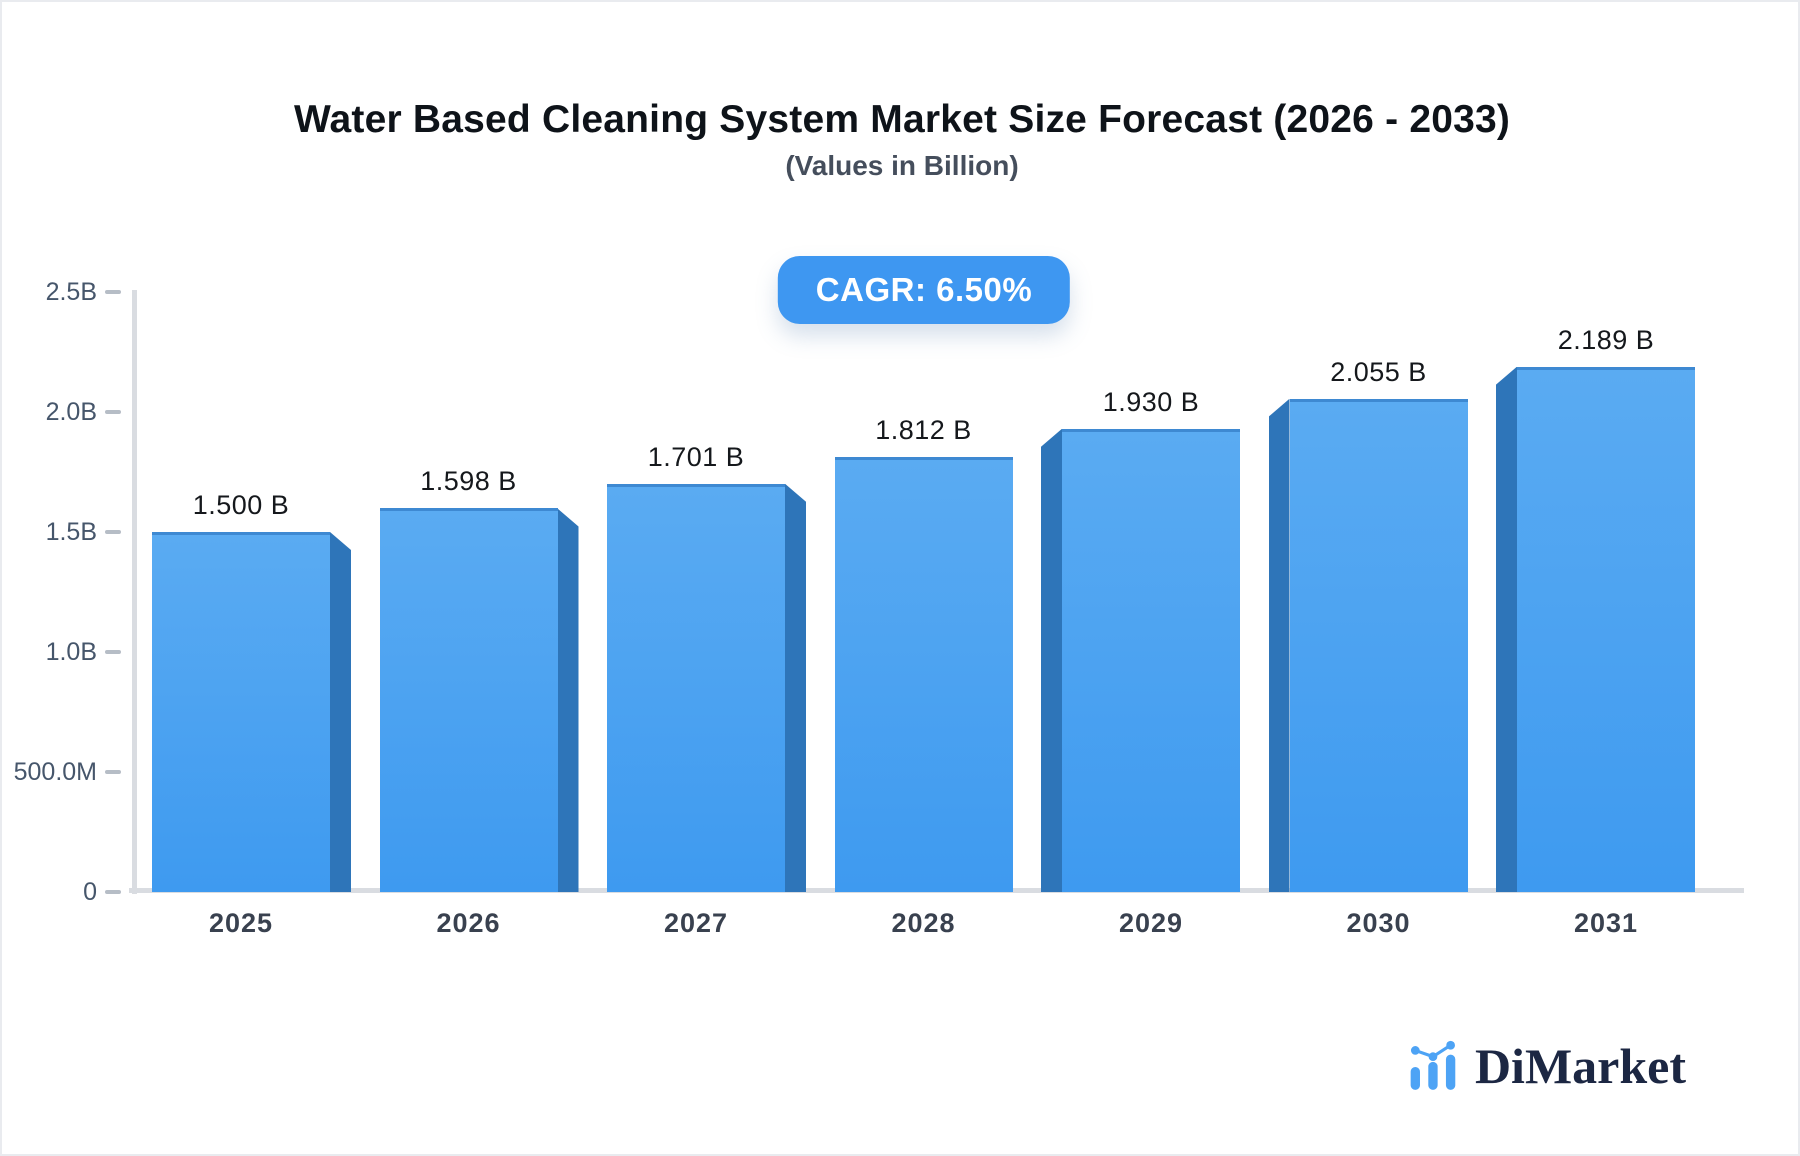 This screenshot has width=1800, height=1156. What do you see at coordinates (696, 456) in the screenshot?
I see `bar-value-label: 1.701 B` at bounding box center [696, 456].